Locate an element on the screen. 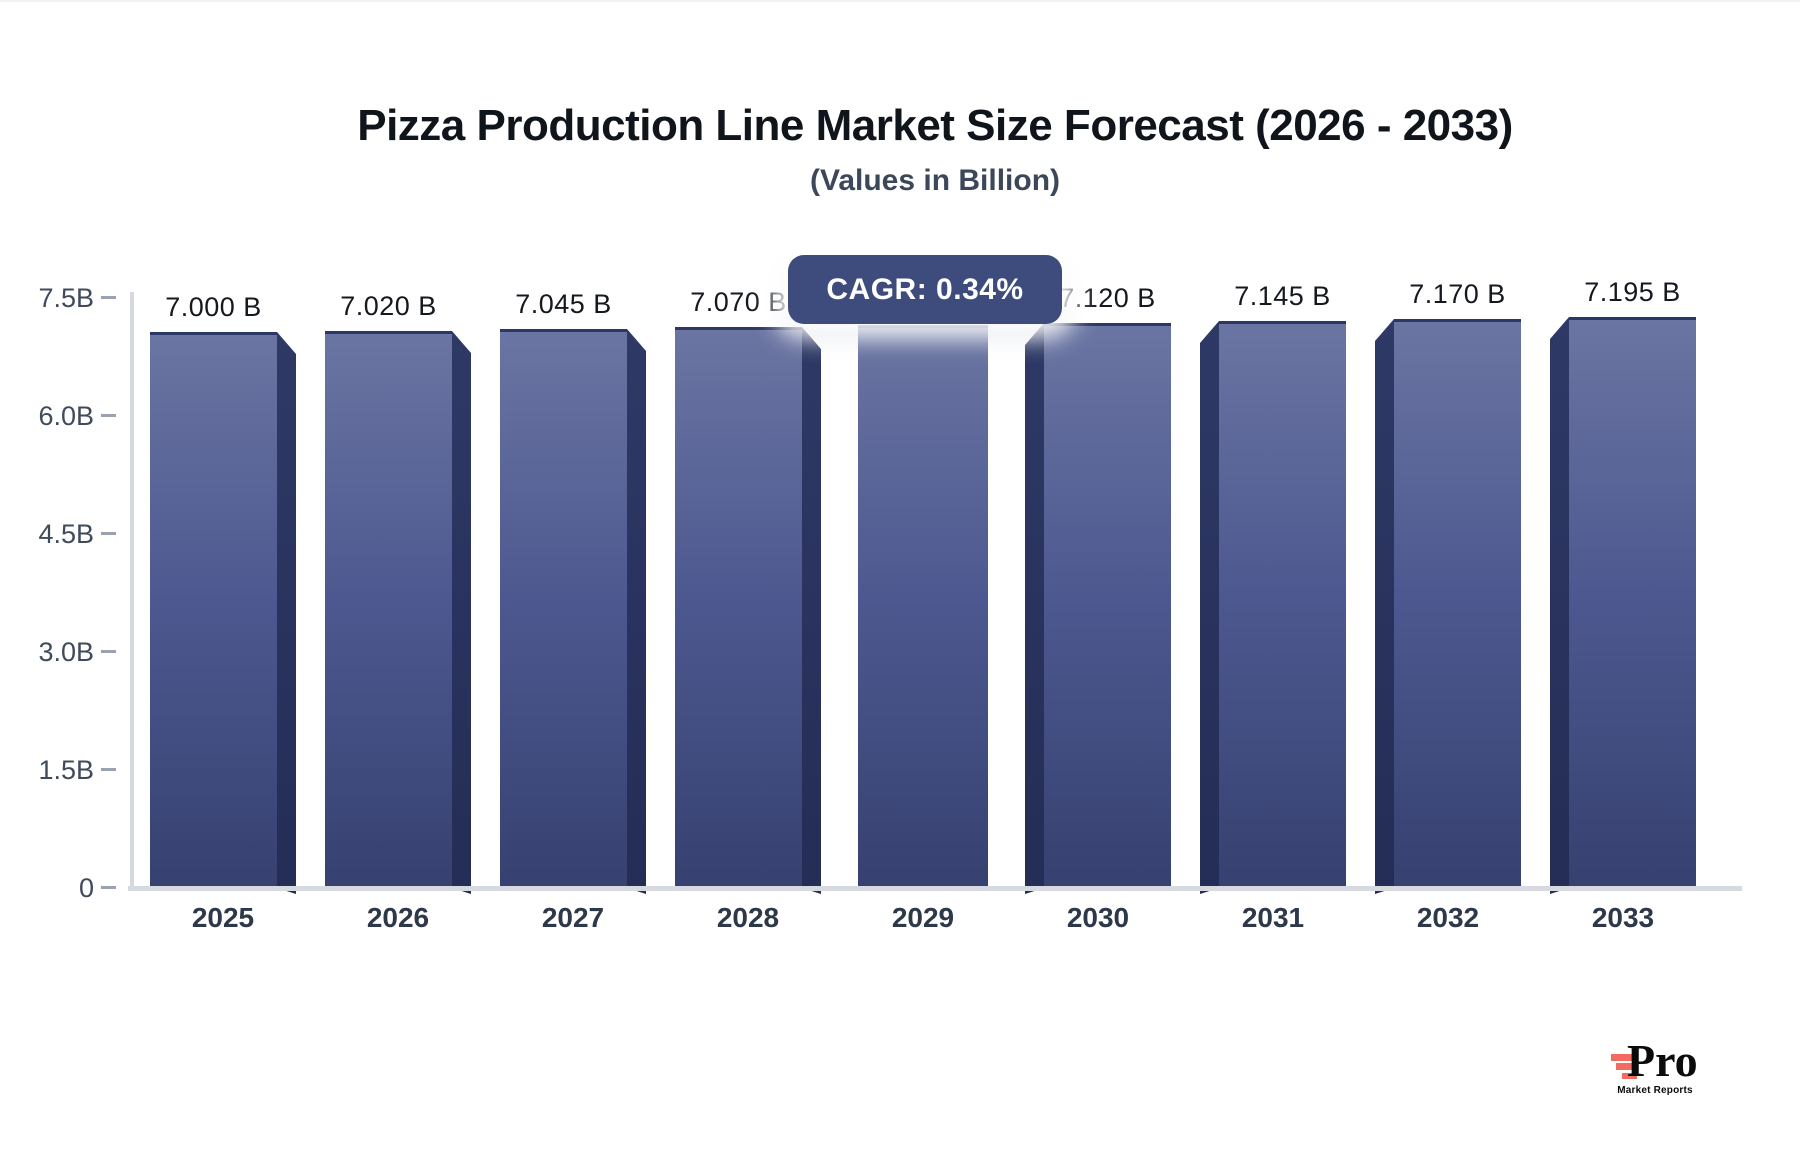  bar-side-face-2027 is located at coordinates (636, 611).